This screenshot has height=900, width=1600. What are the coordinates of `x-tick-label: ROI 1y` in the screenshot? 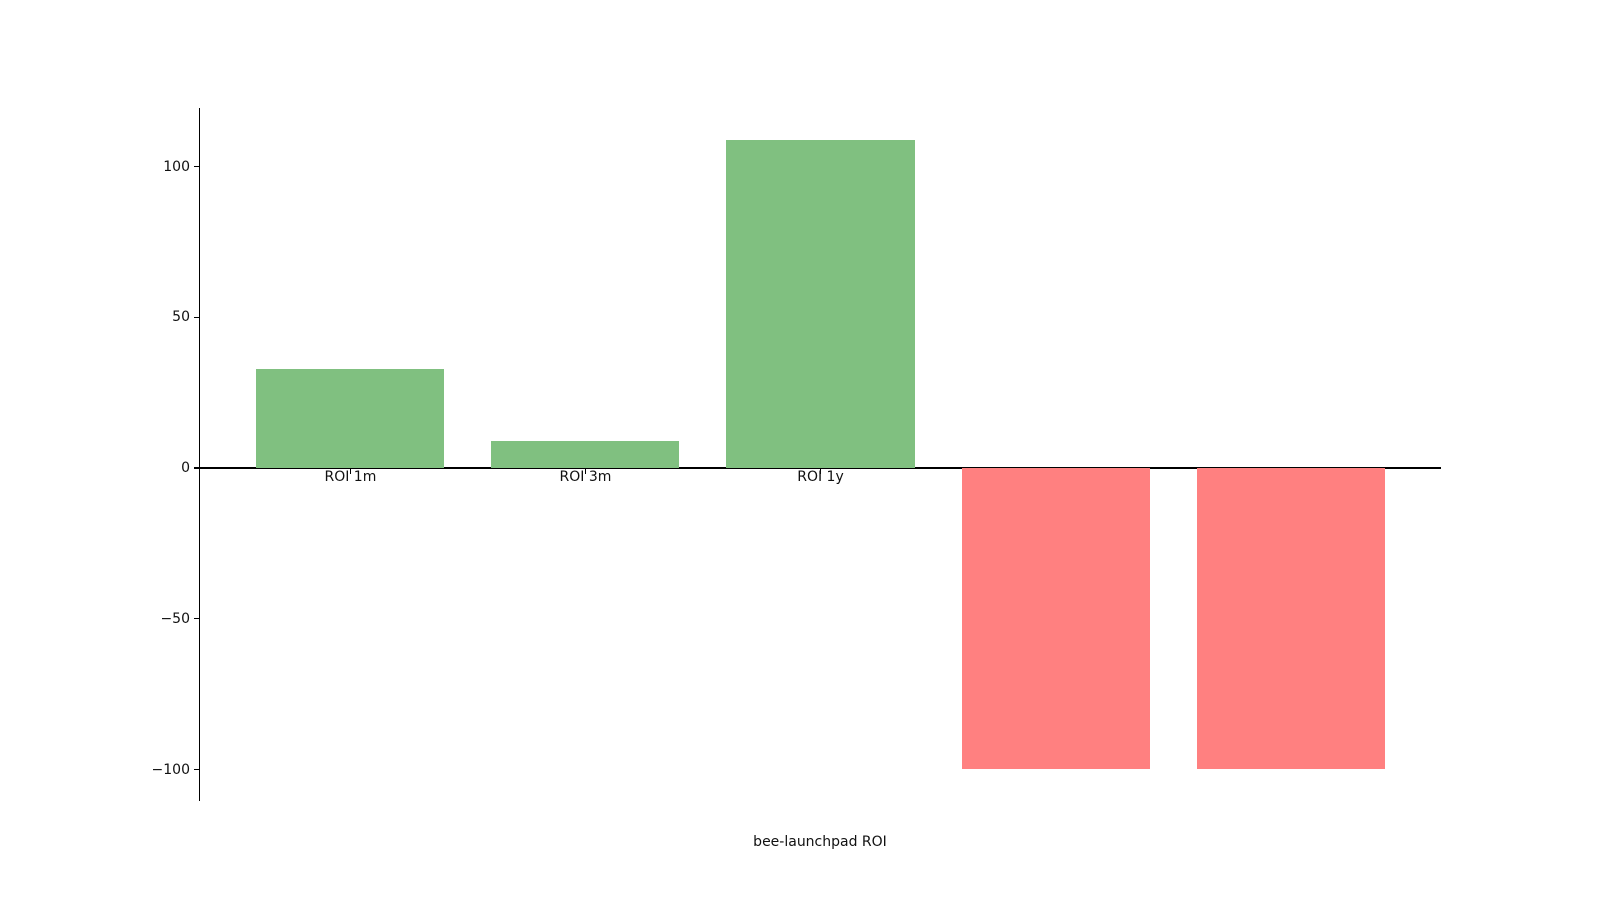 It's located at (820, 476).